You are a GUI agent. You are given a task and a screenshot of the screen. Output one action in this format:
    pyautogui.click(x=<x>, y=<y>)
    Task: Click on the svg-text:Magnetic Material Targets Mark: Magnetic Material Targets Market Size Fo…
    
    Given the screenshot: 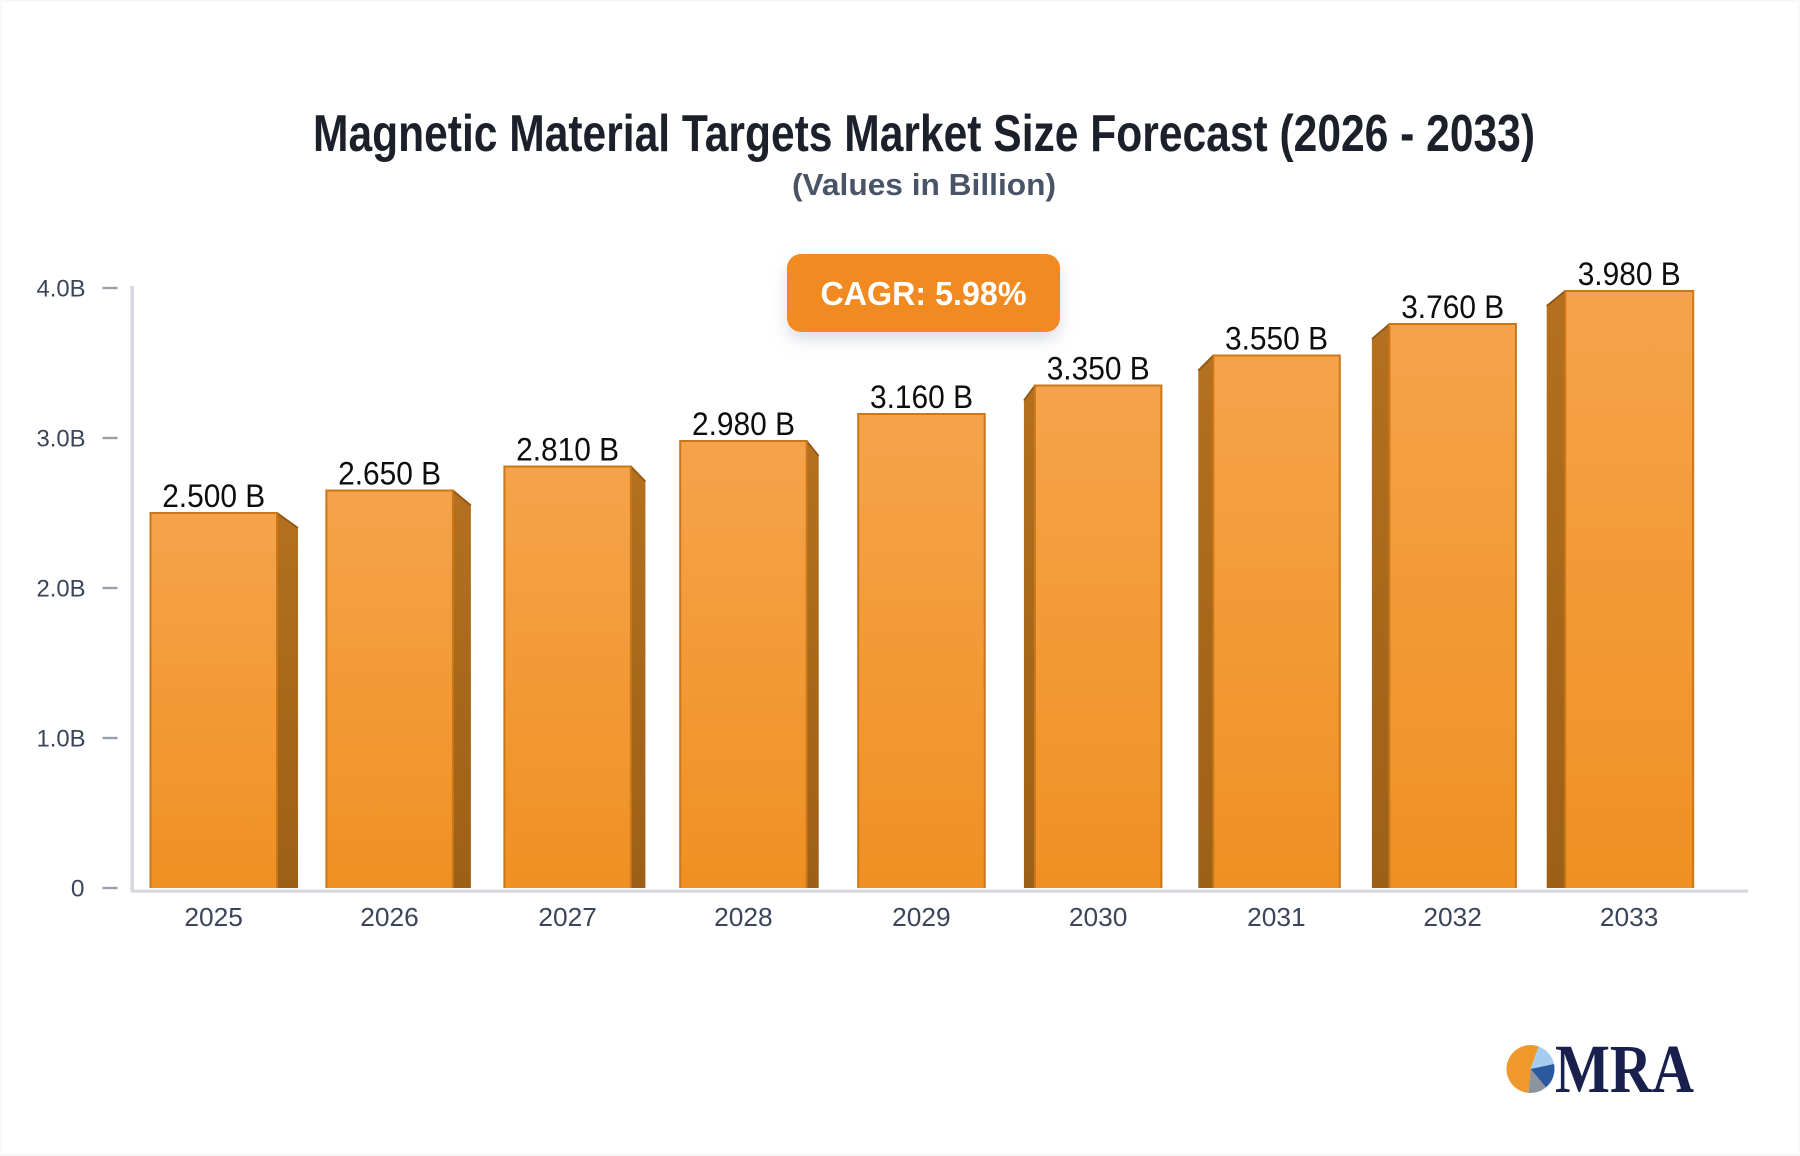 What is the action you would take?
    pyautogui.click(x=924, y=134)
    